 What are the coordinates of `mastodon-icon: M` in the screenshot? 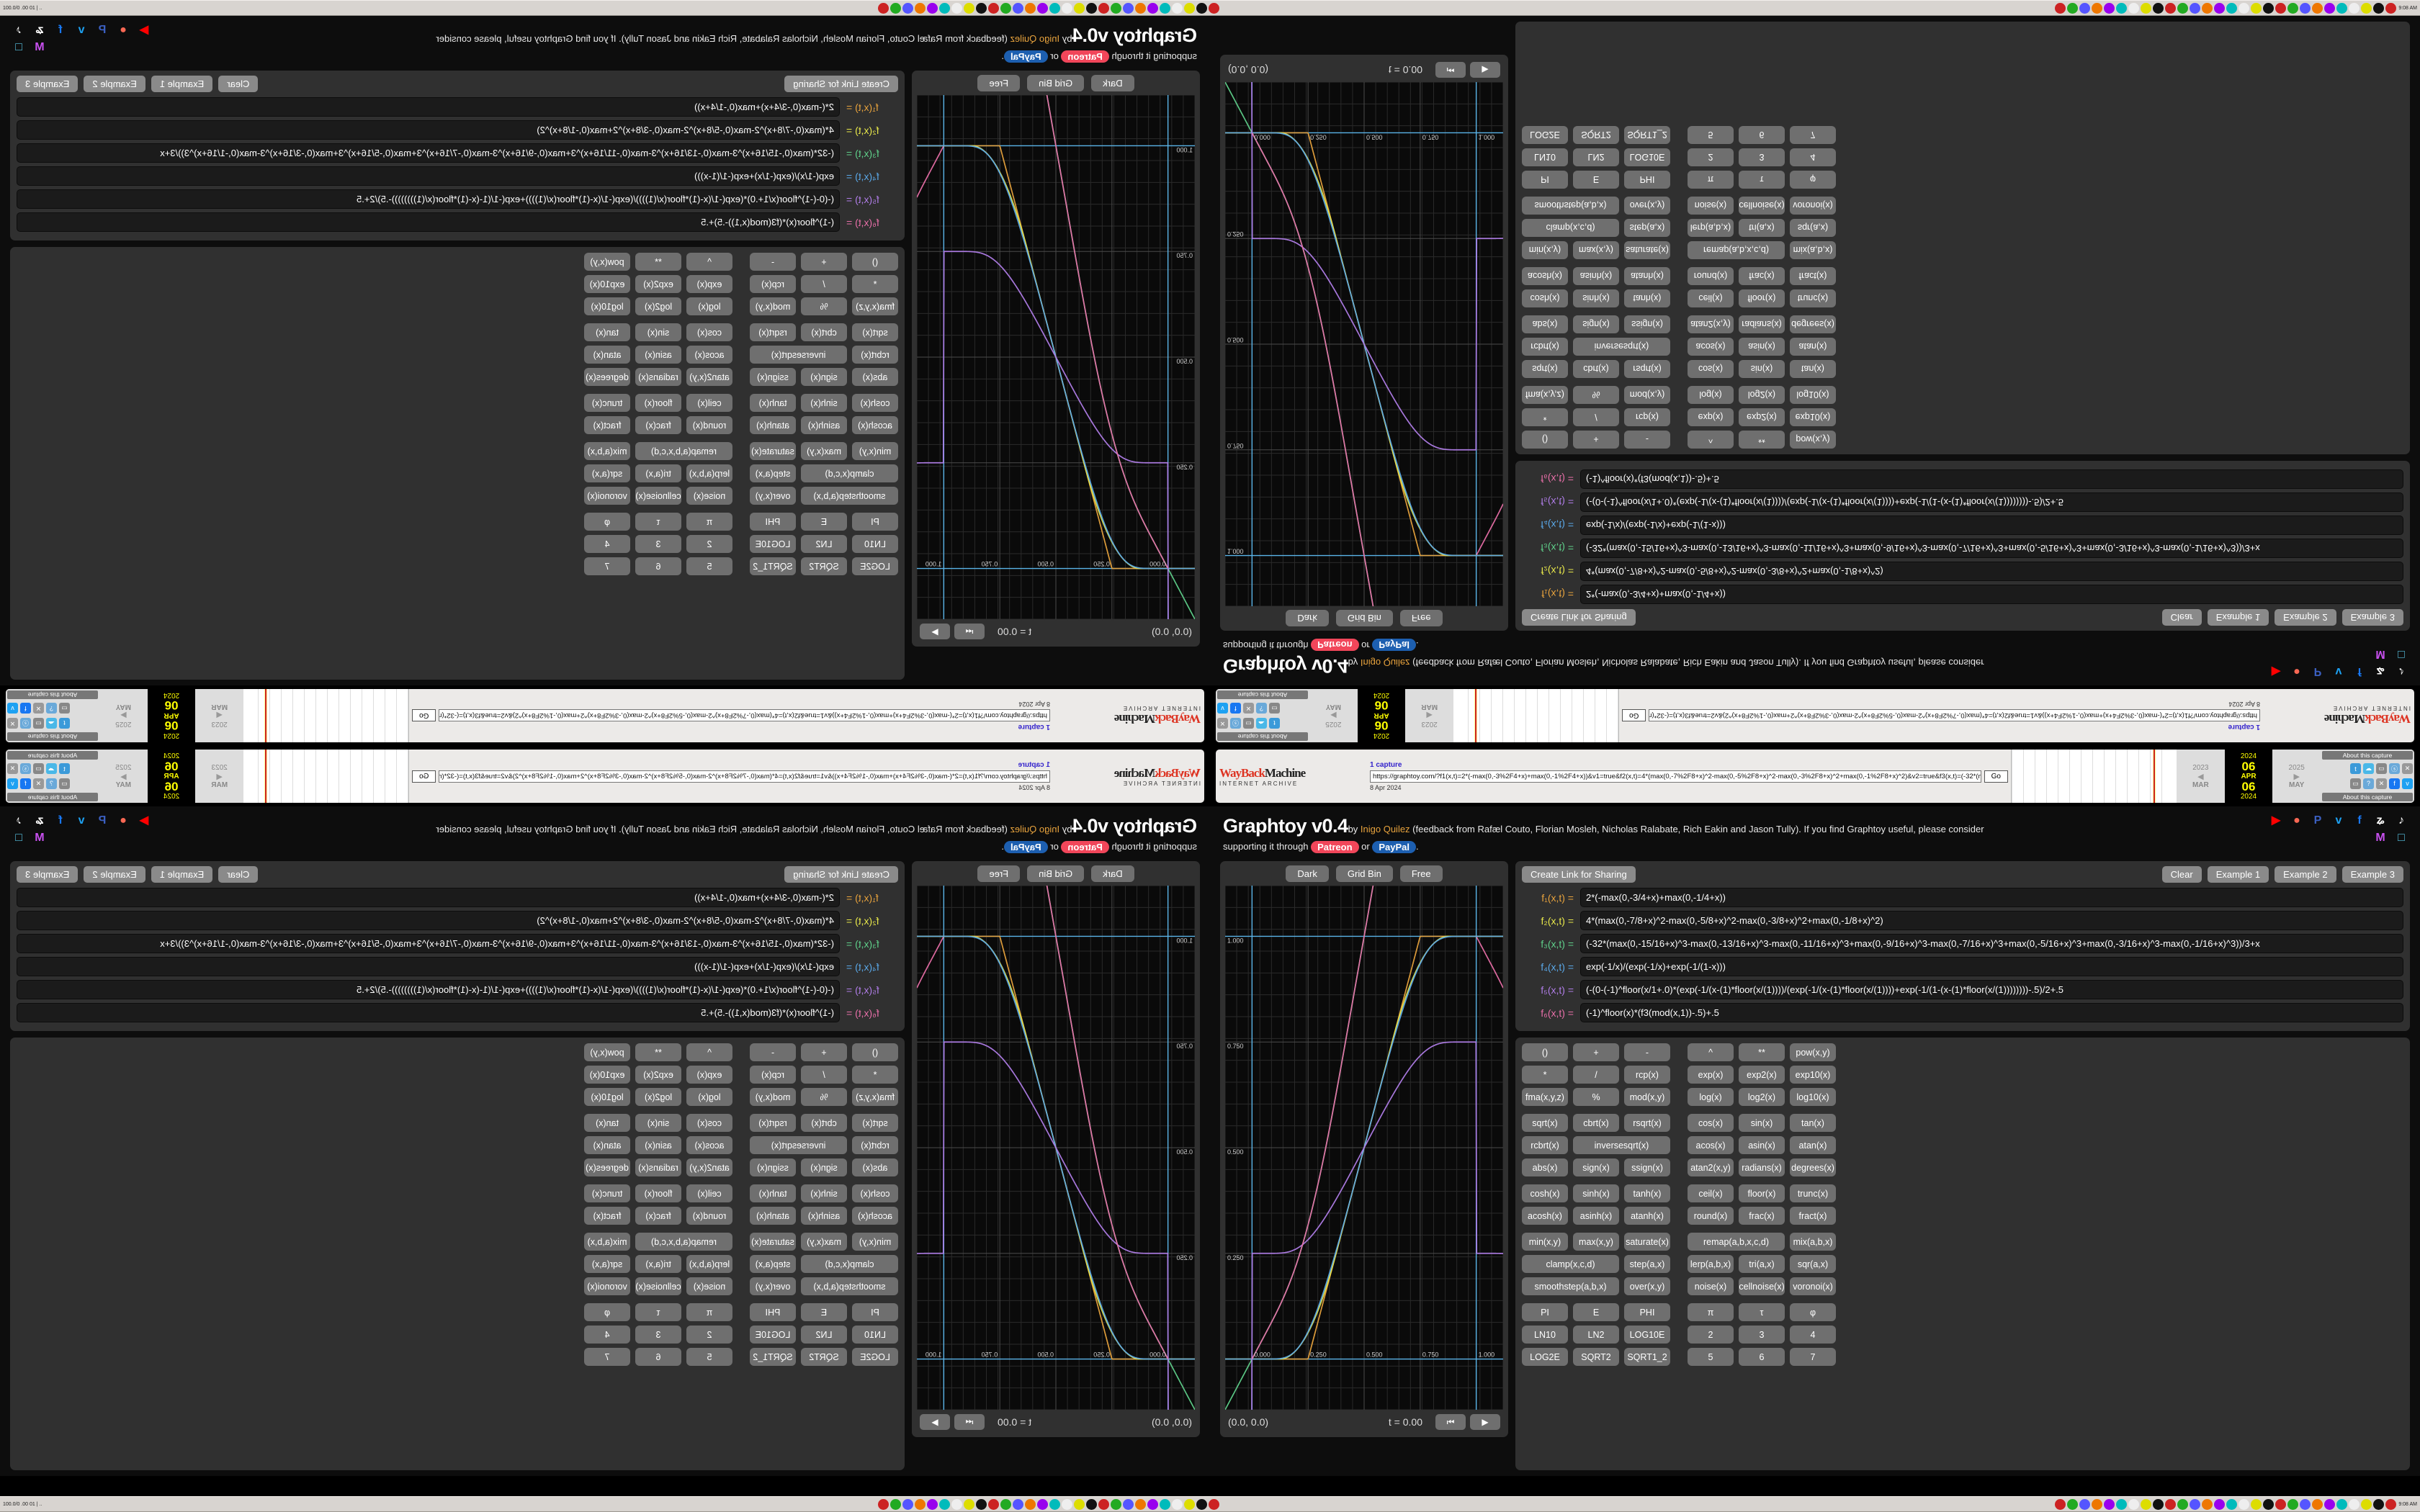 It's located at (40, 47).